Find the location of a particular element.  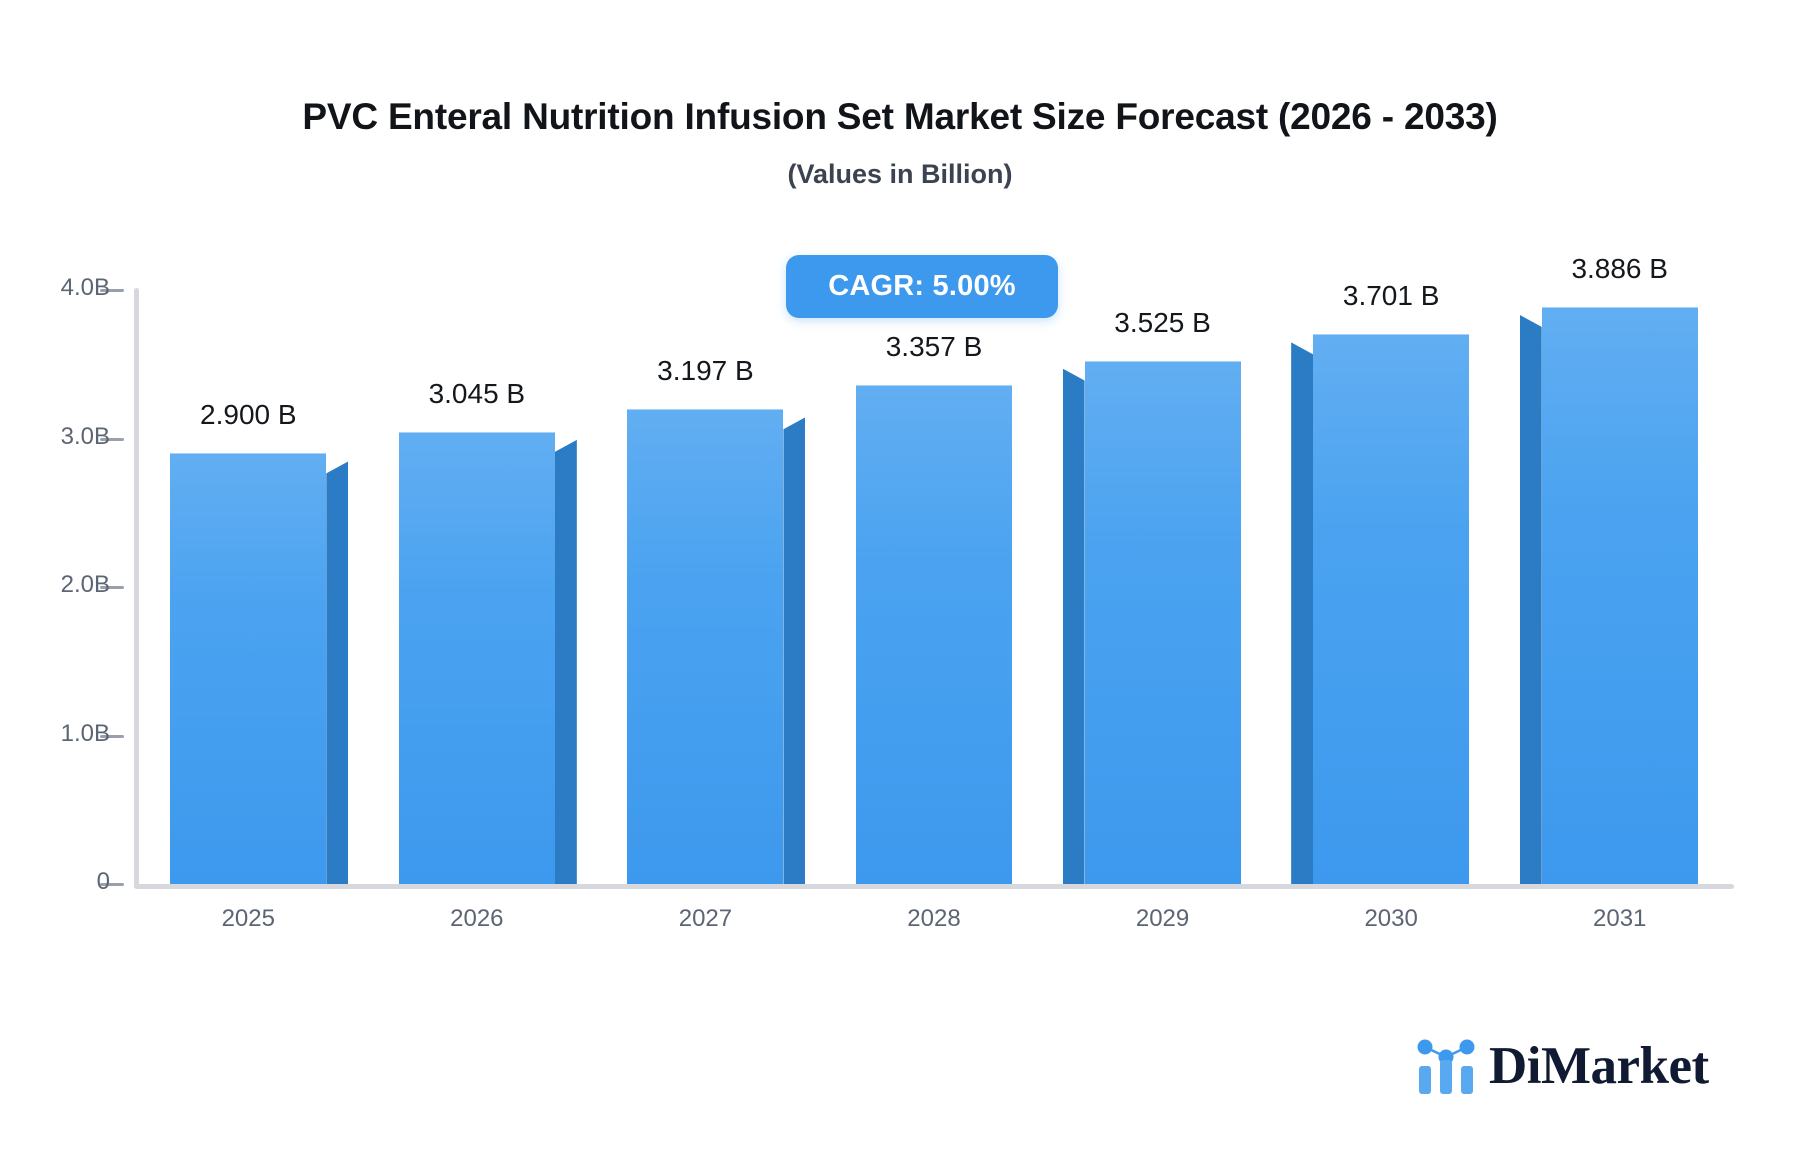

x-axis-line is located at coordinates (934, 886).